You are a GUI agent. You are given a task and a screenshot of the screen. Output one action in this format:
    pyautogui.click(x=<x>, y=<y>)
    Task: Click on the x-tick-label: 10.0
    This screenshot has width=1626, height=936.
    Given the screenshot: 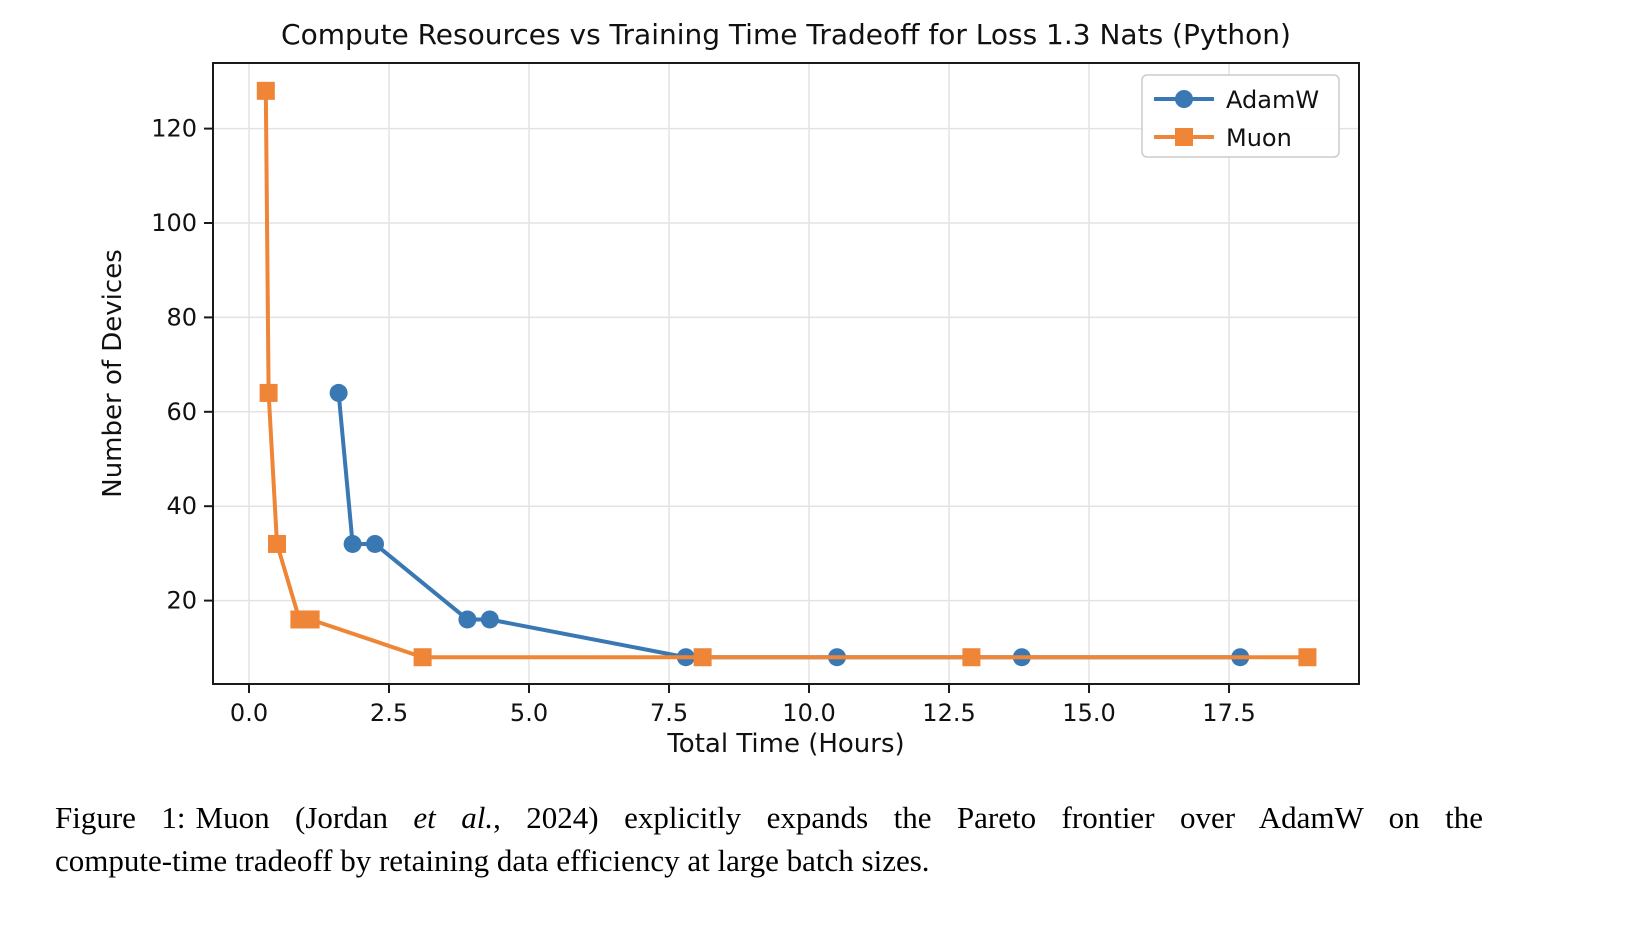 What is the action you would take?
    pyautogui.click(x=808, y=713)
    